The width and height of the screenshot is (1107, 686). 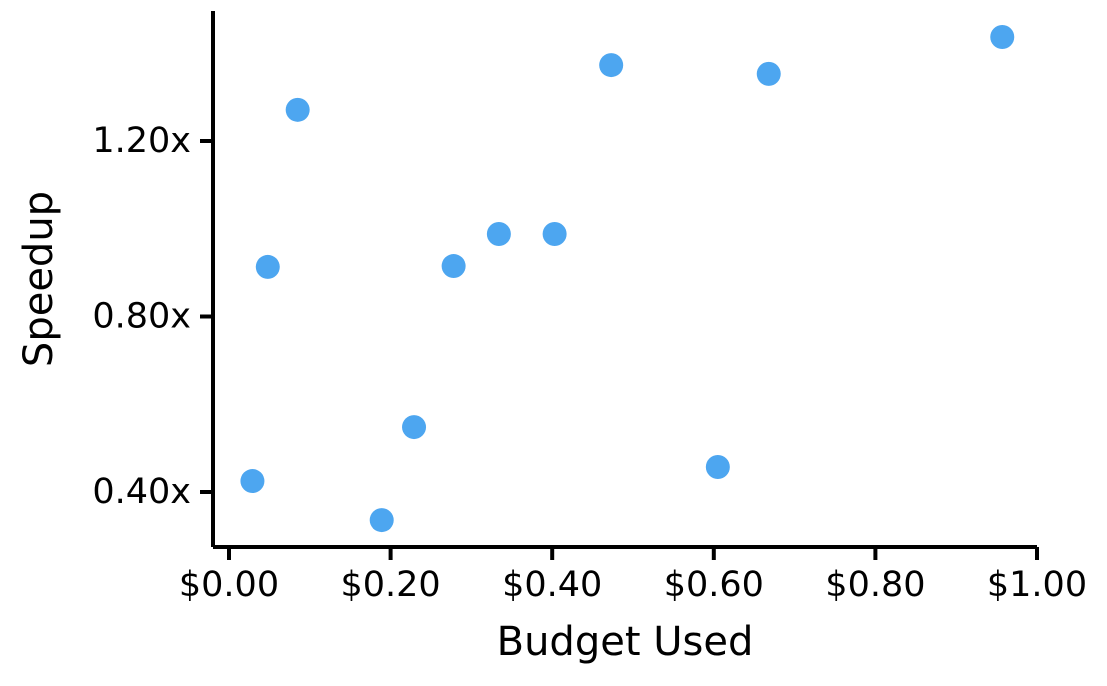 What do you see at coordinates (633, 585) in the screenshot?
I see `x-axis-tick-labels: $0.00 $0.20 $0.40 $0.60 $0.80 $1.00` at bounding box center [633, 585].